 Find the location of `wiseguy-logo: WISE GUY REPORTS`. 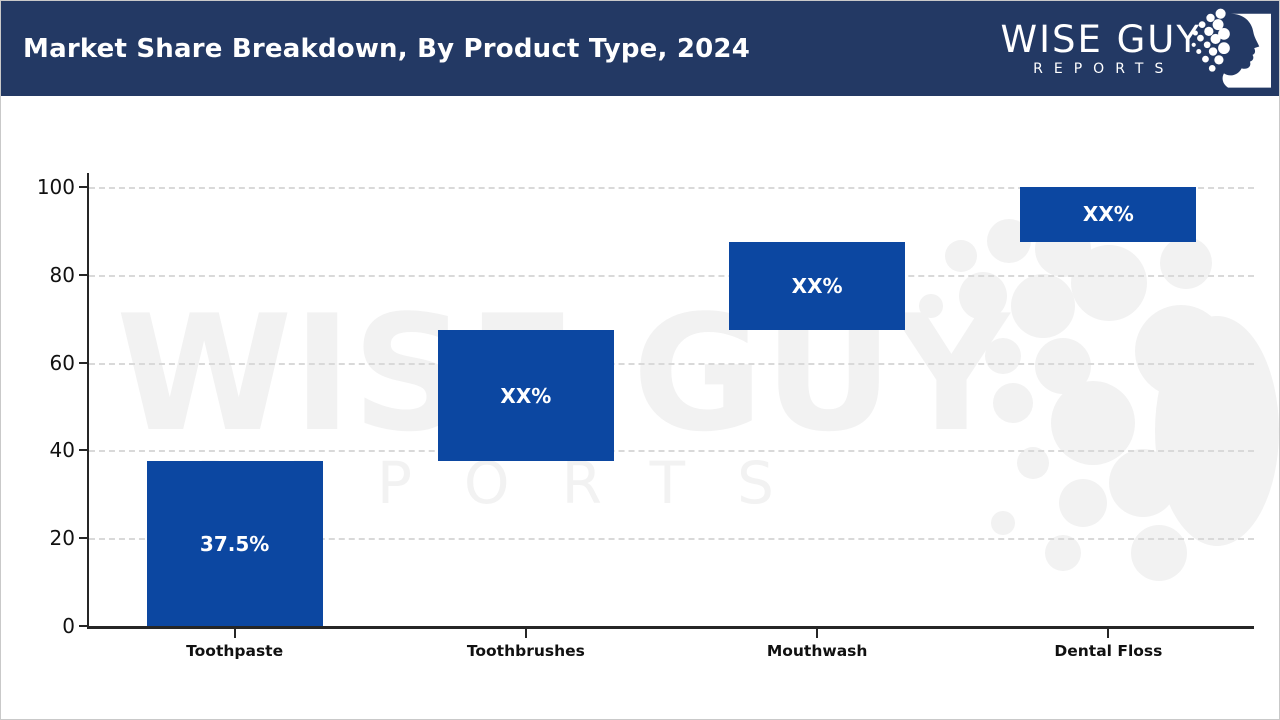

wiseguy-logo: WISE GUY REPORTS is located at coordinates (1136, 49).